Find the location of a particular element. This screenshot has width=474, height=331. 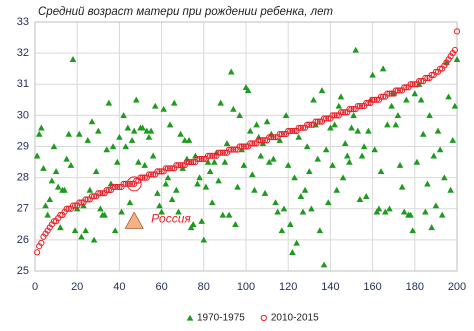

y-tick-label: 32 is located at coordinates (23, 53).